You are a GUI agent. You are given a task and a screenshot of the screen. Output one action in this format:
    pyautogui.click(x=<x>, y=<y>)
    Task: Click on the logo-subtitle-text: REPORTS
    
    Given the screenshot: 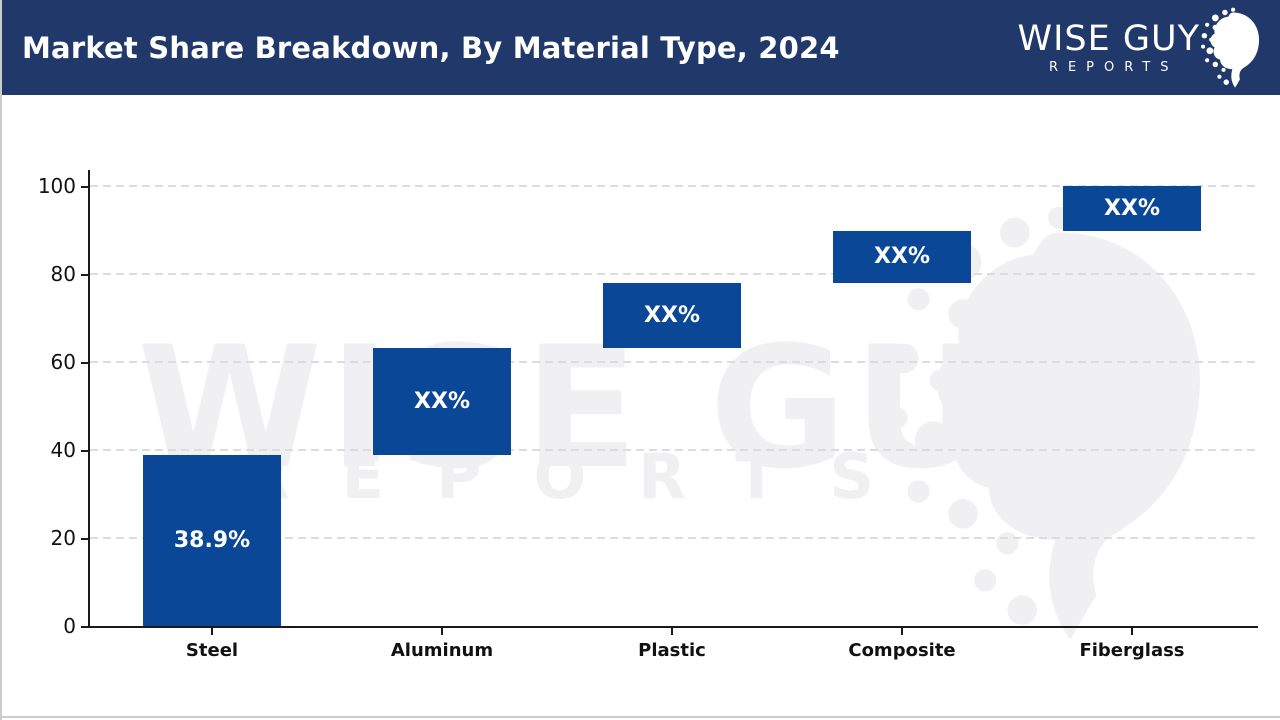 What is the action you would take?
    pyautogui.click(x=1113, y=67)
    